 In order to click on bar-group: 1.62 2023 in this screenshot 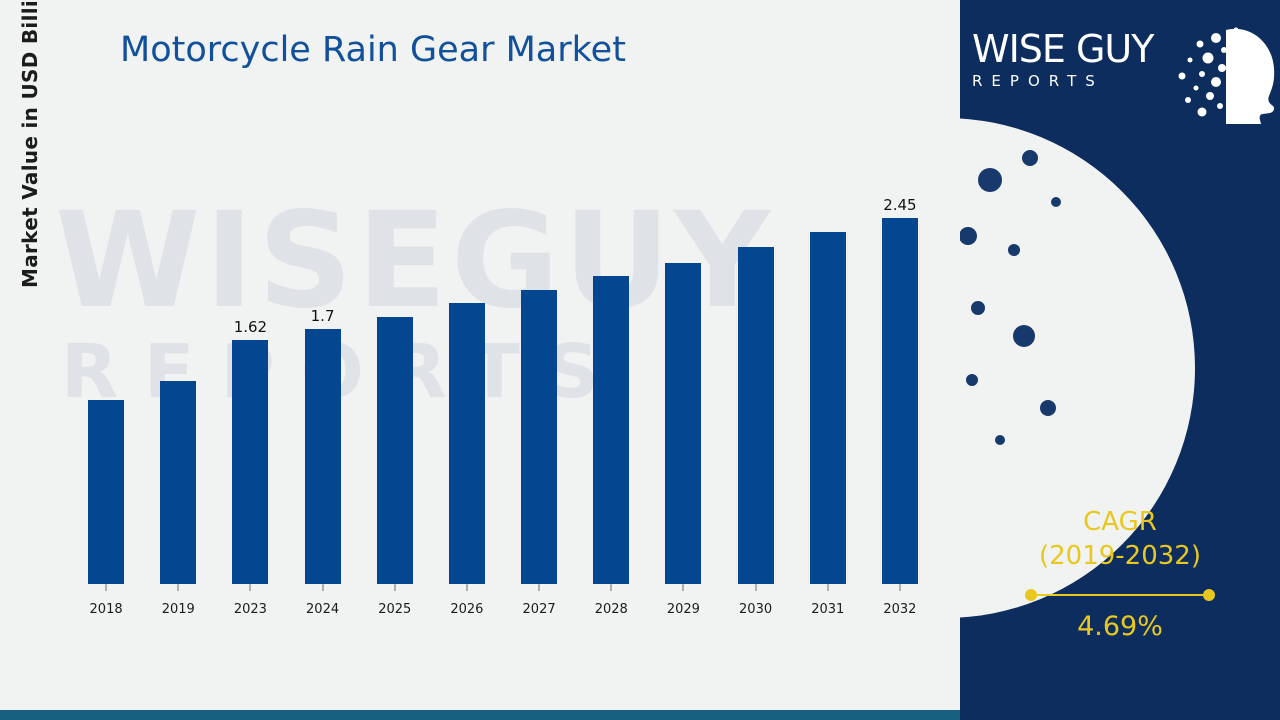, I will do `click(250, 467)`.